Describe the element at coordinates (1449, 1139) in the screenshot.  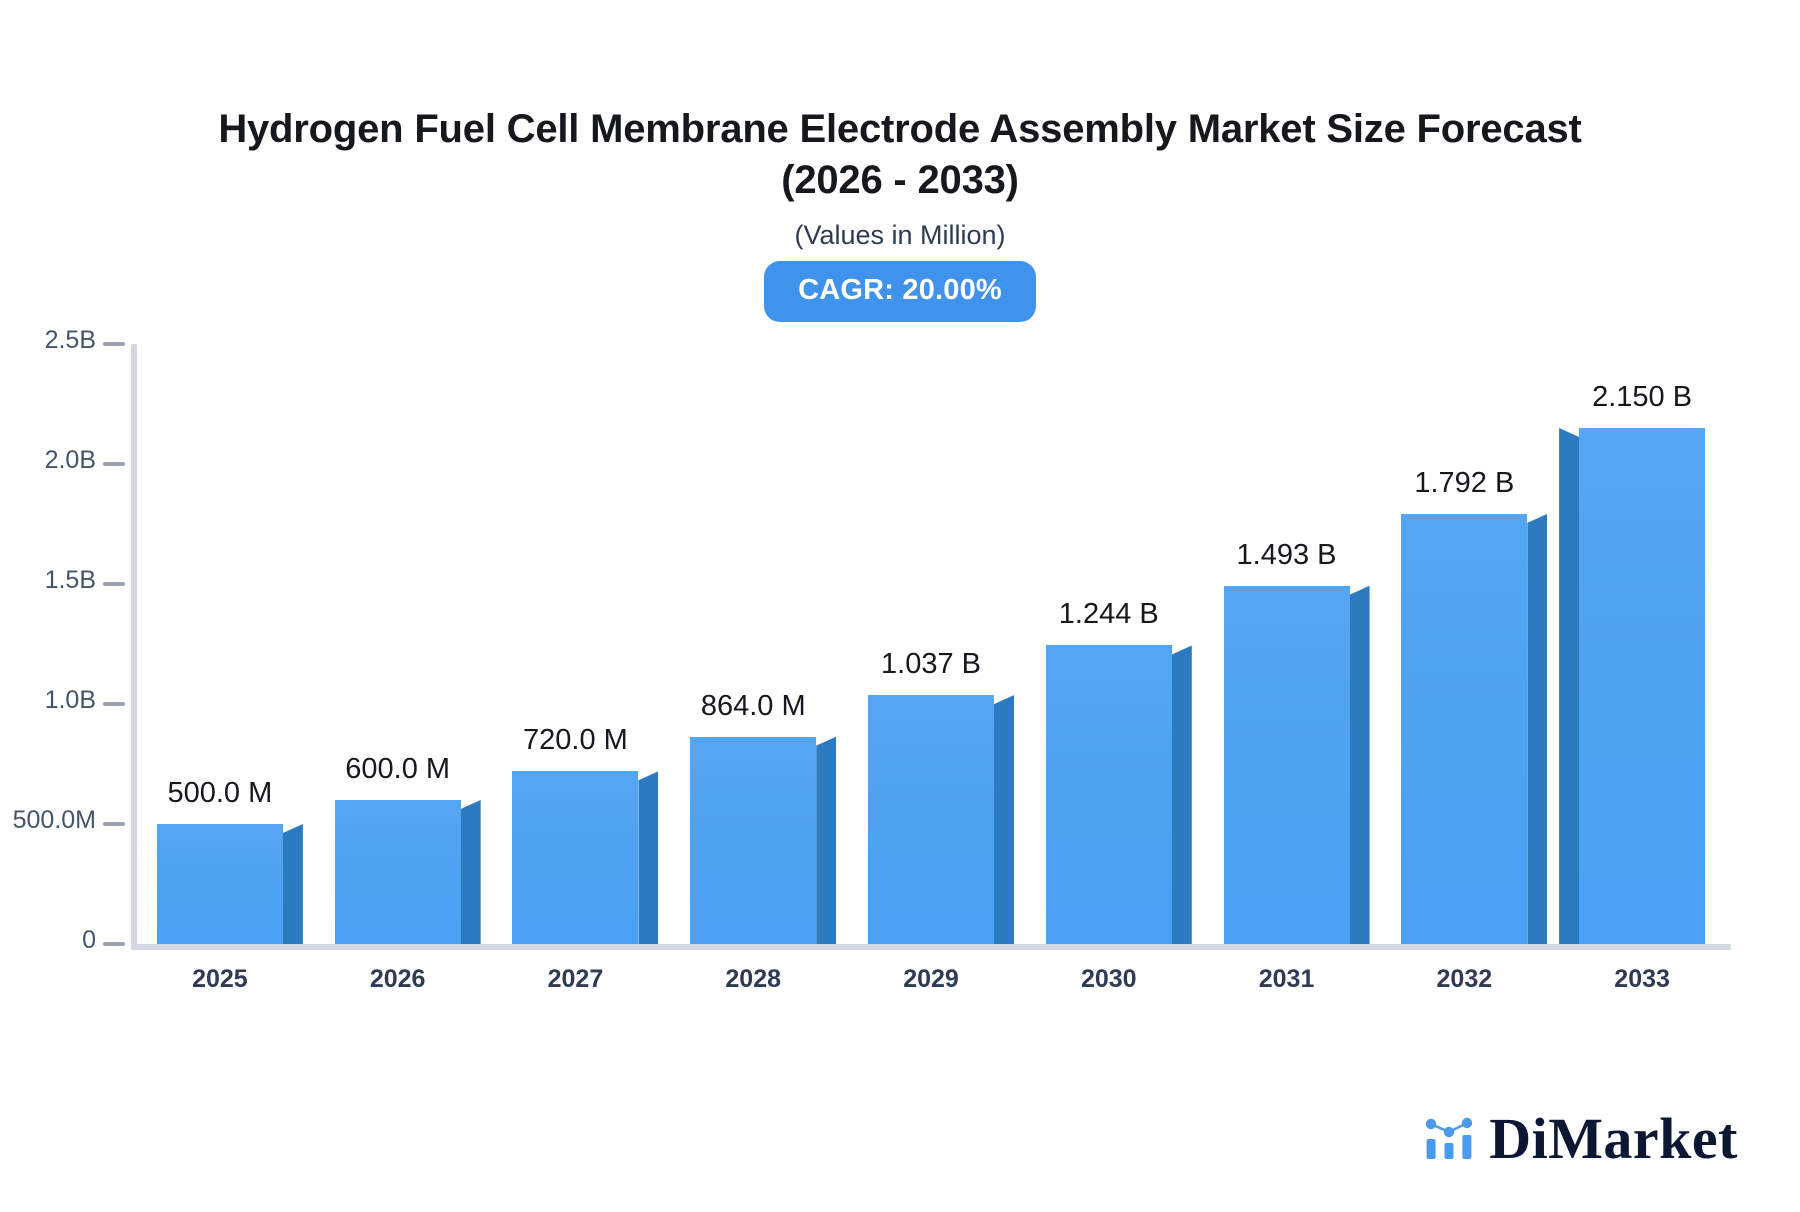
I see `bar-chart-trend-icon` at that location.